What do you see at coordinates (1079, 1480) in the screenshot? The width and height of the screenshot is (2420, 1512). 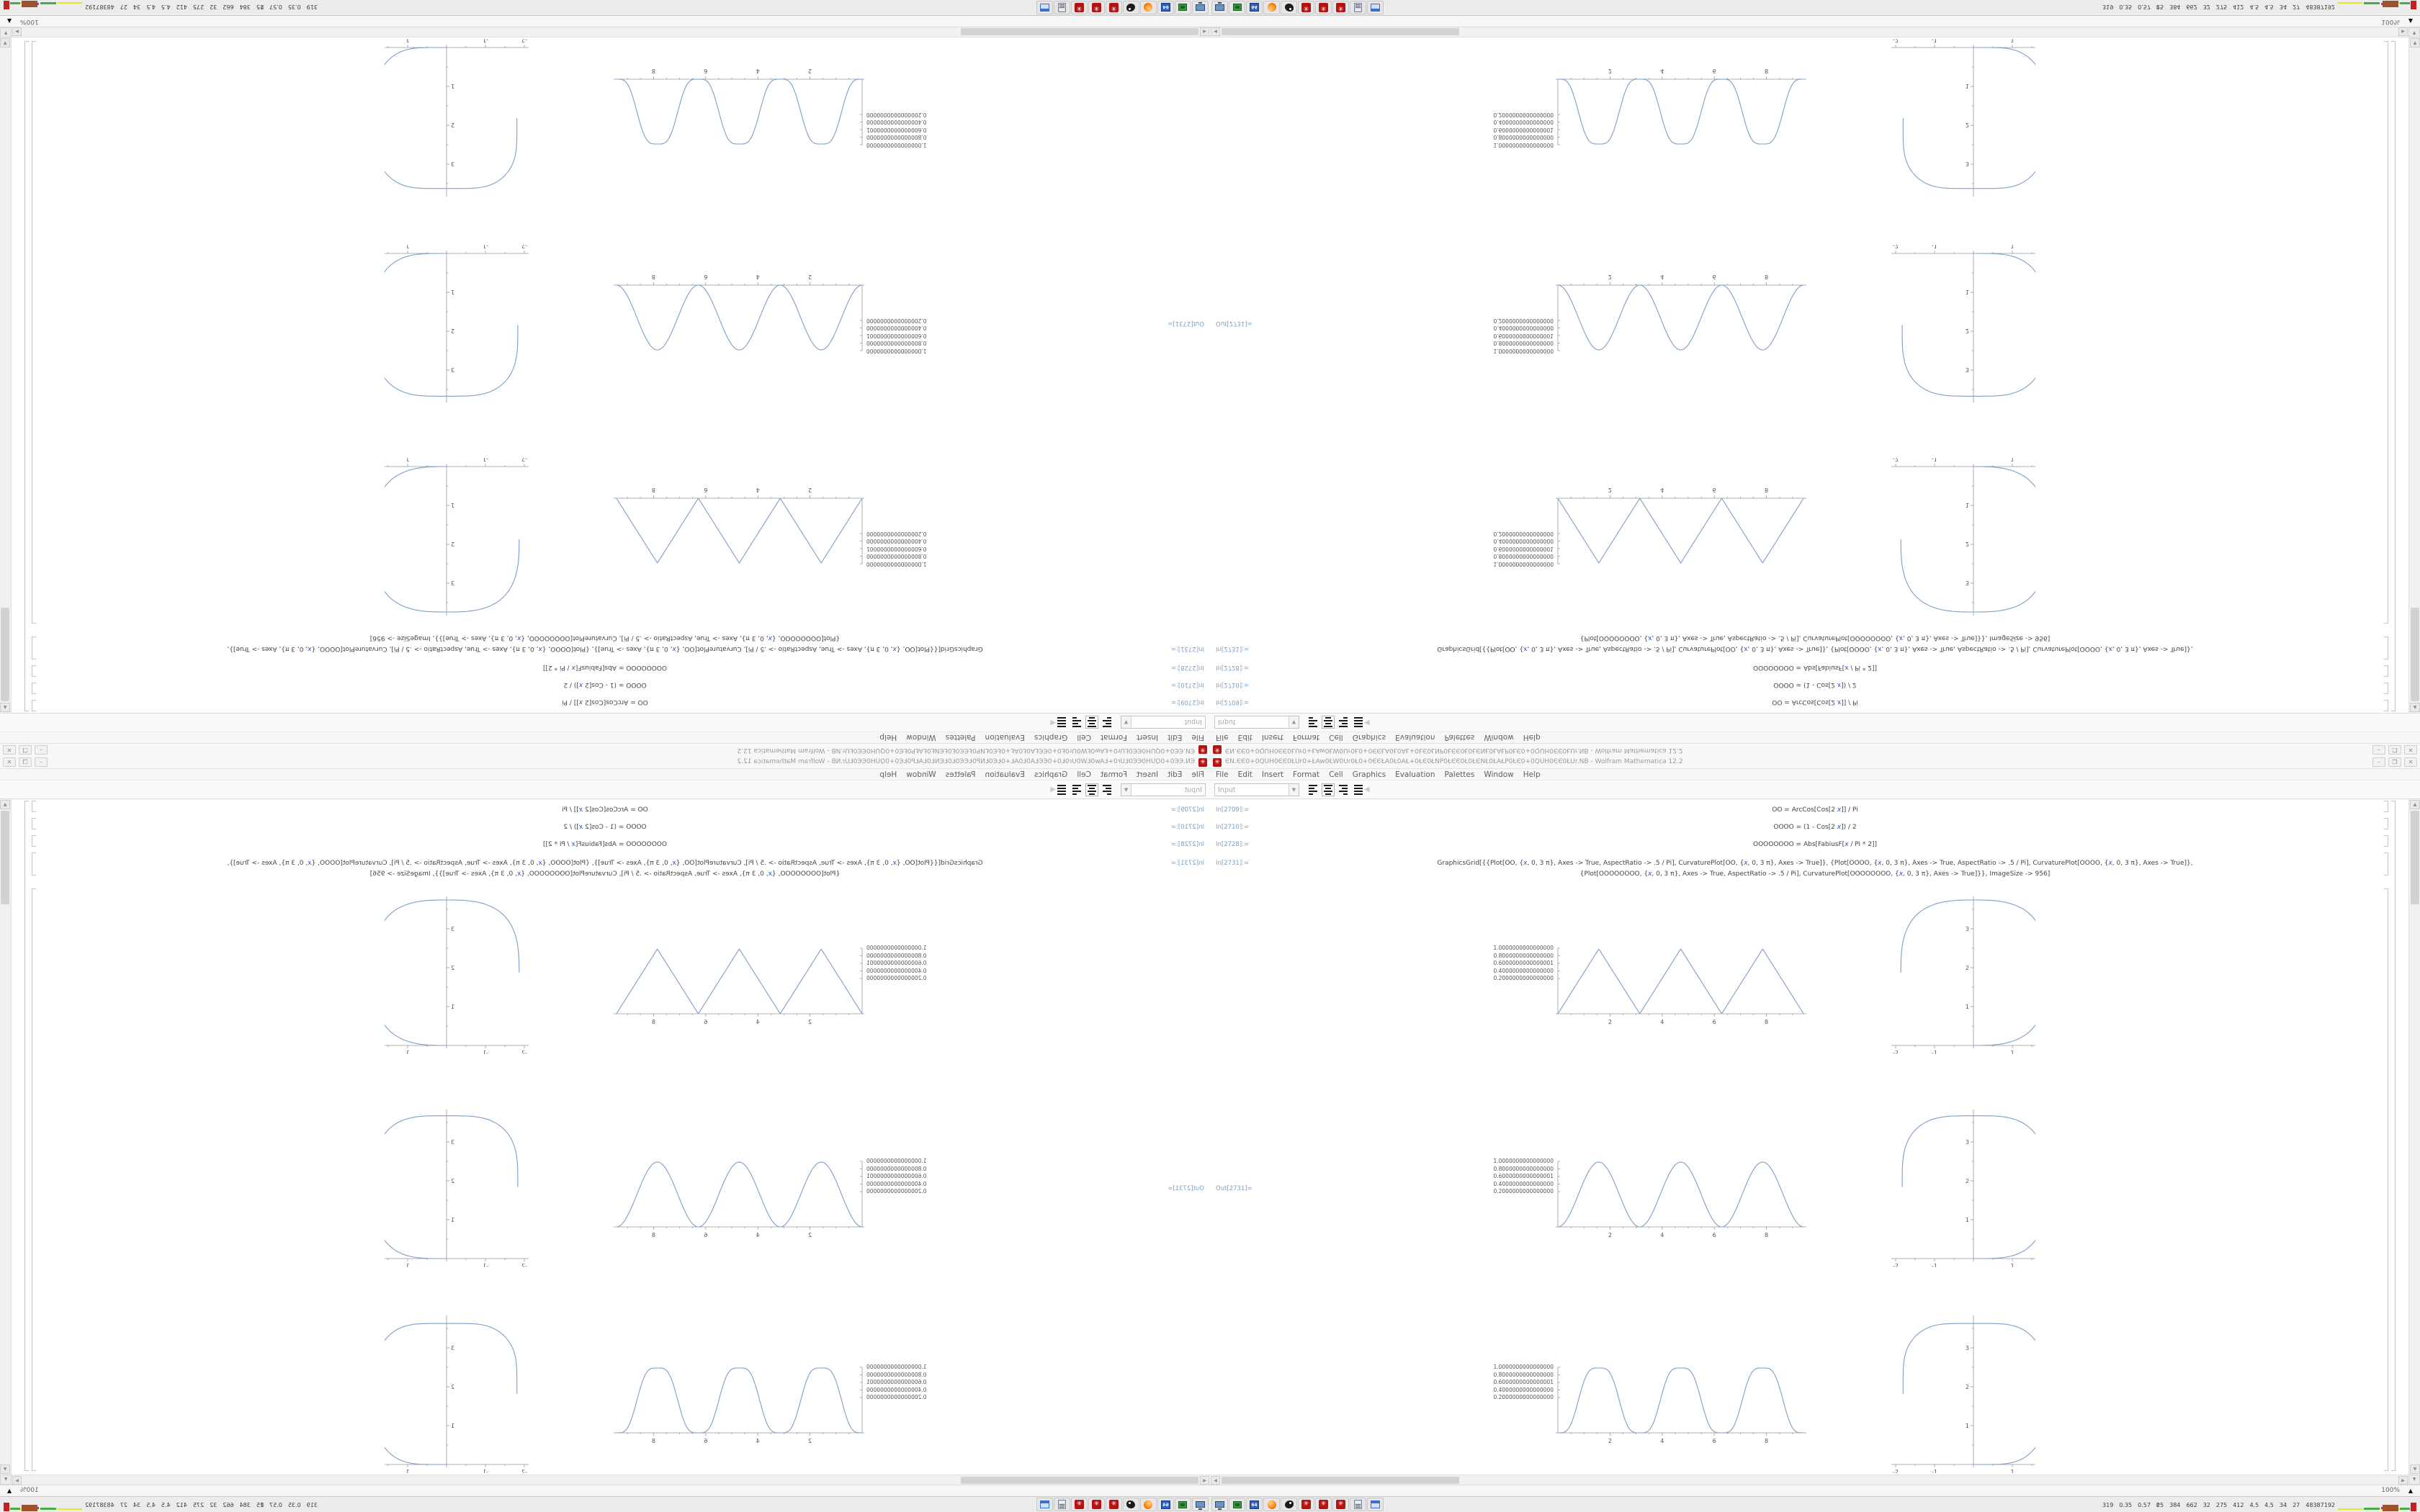 I see `horizontal-scrollbar-thumb` at bounding box center [1079, 1480].